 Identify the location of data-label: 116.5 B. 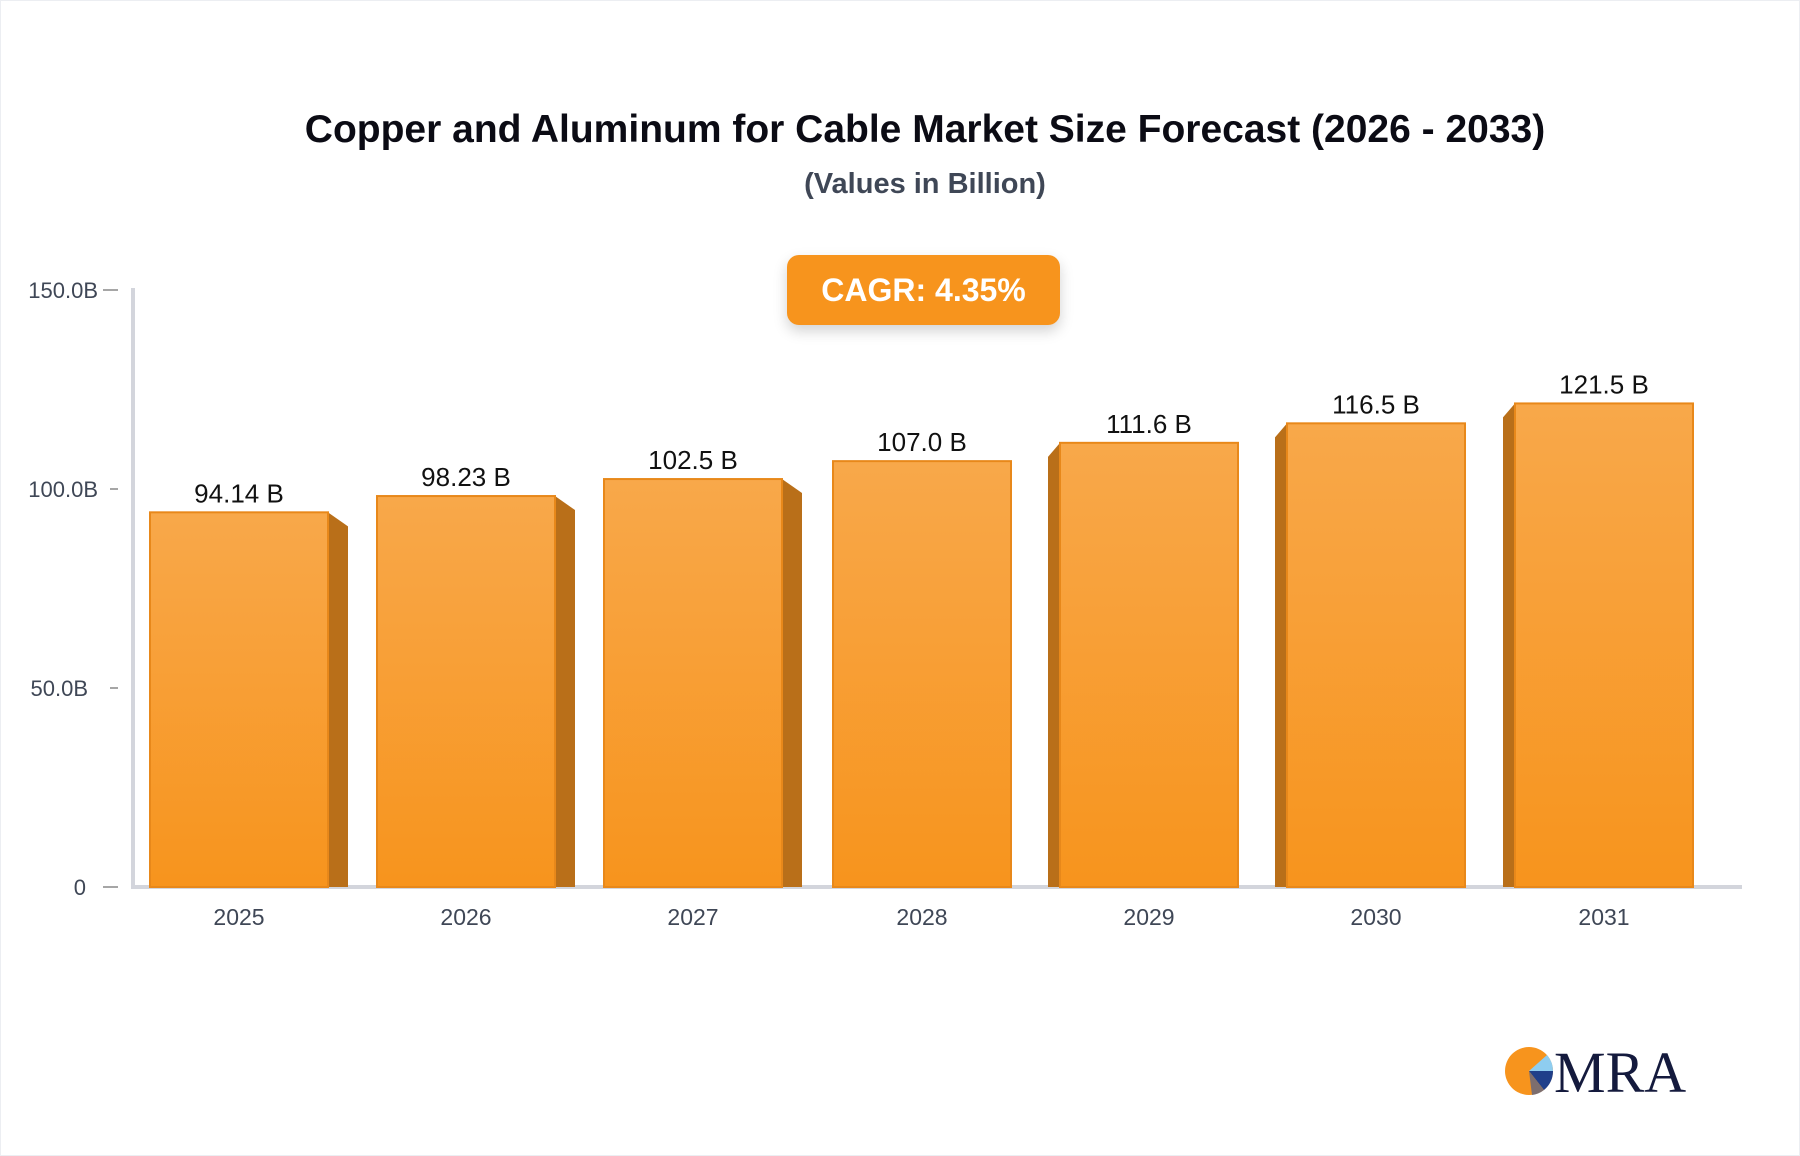
(1376, 404).